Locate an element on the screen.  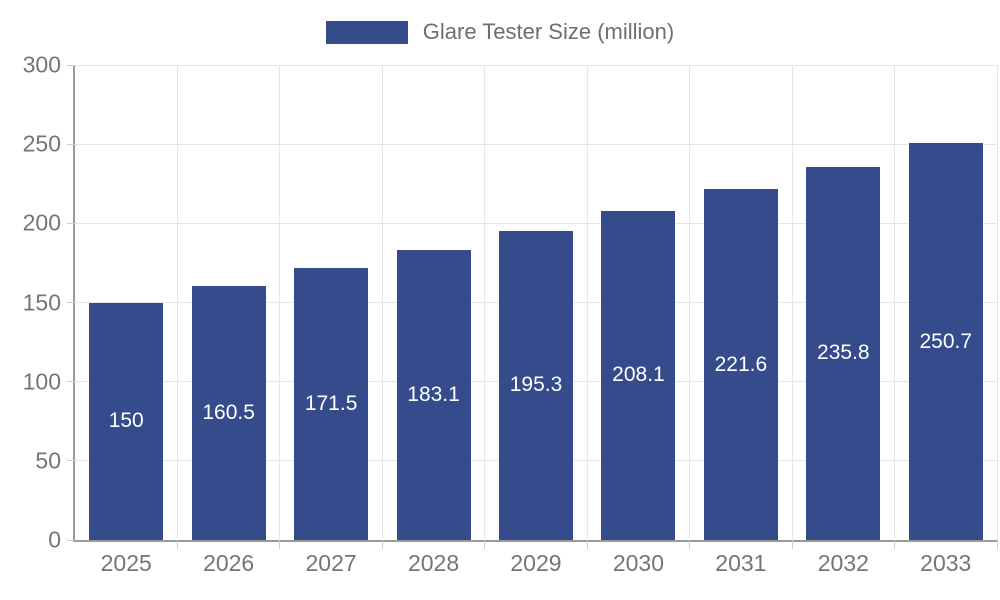
bar: 195.3 is located at coordinates (536, 385).